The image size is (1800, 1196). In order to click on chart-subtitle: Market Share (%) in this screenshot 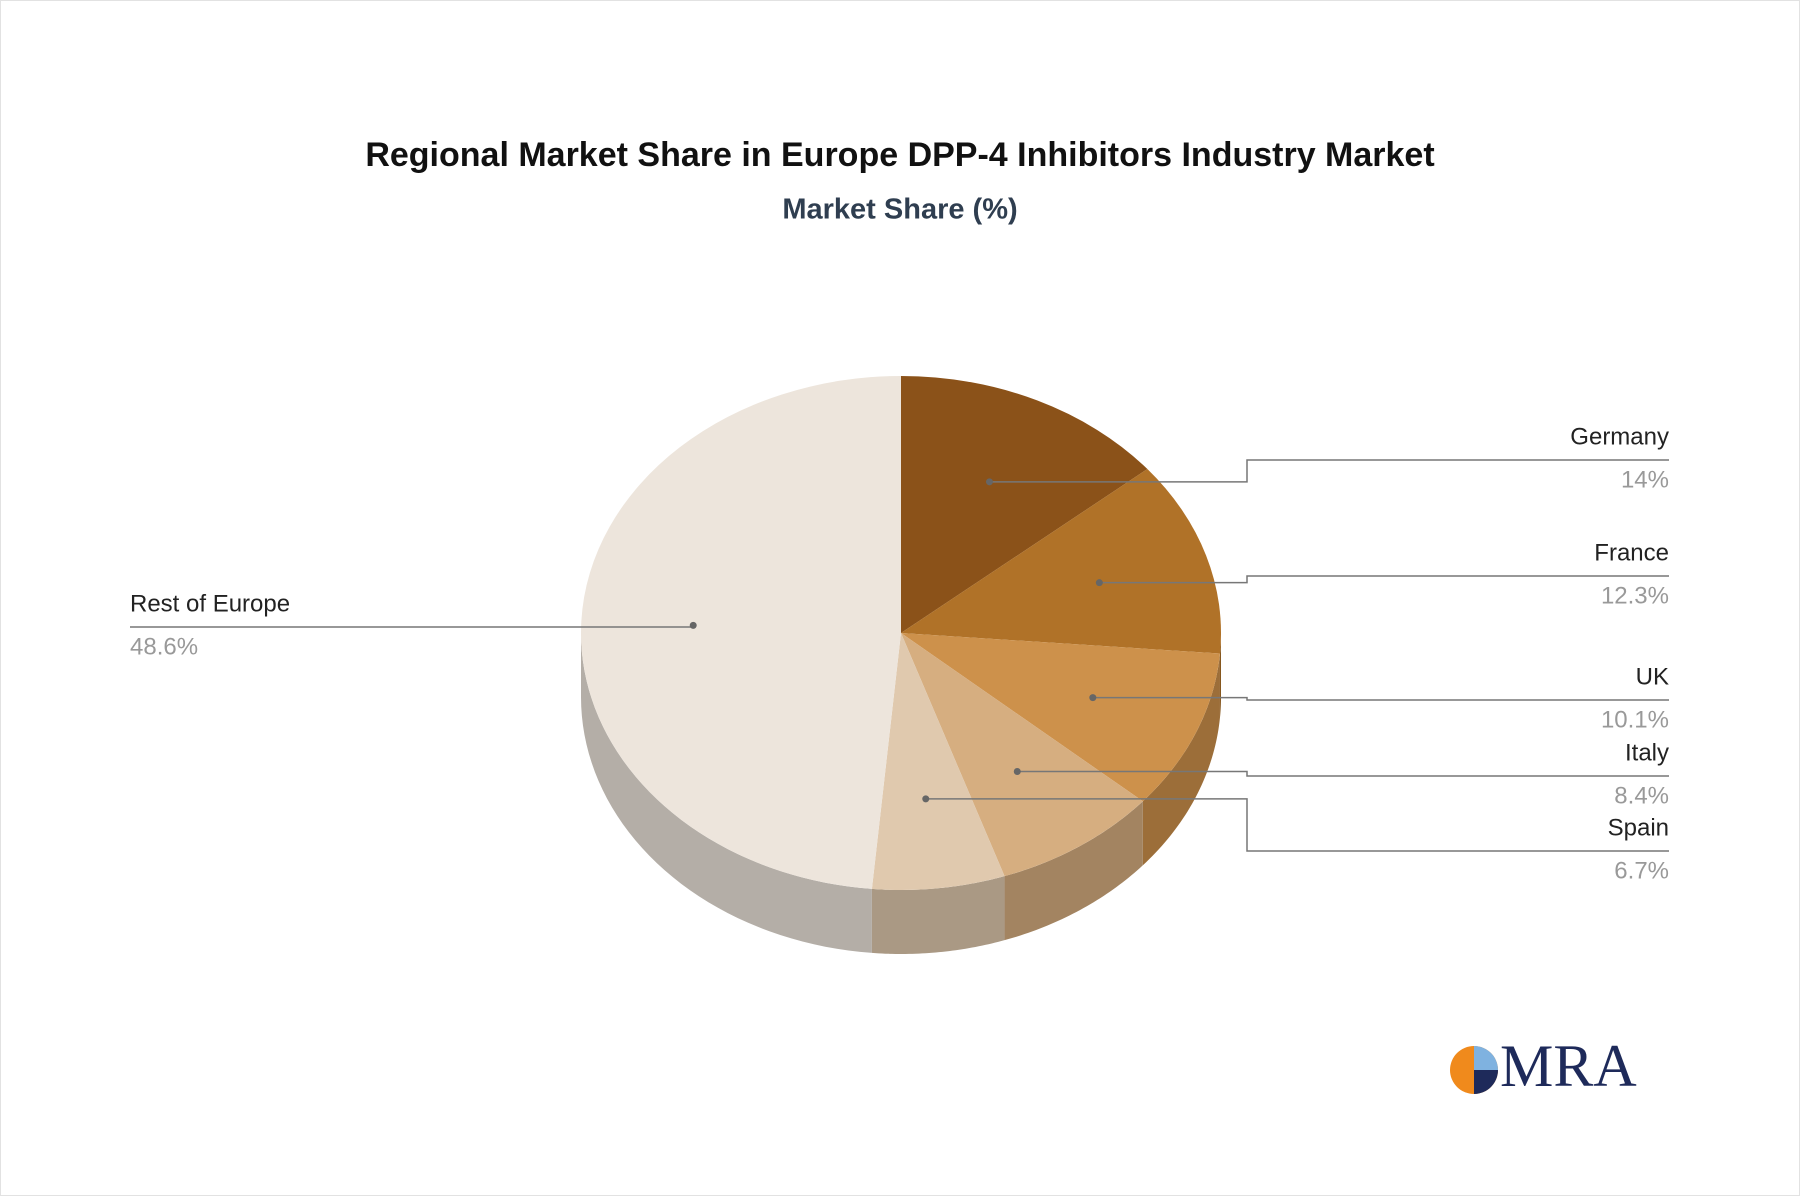, I will do `click(899, 210)`.